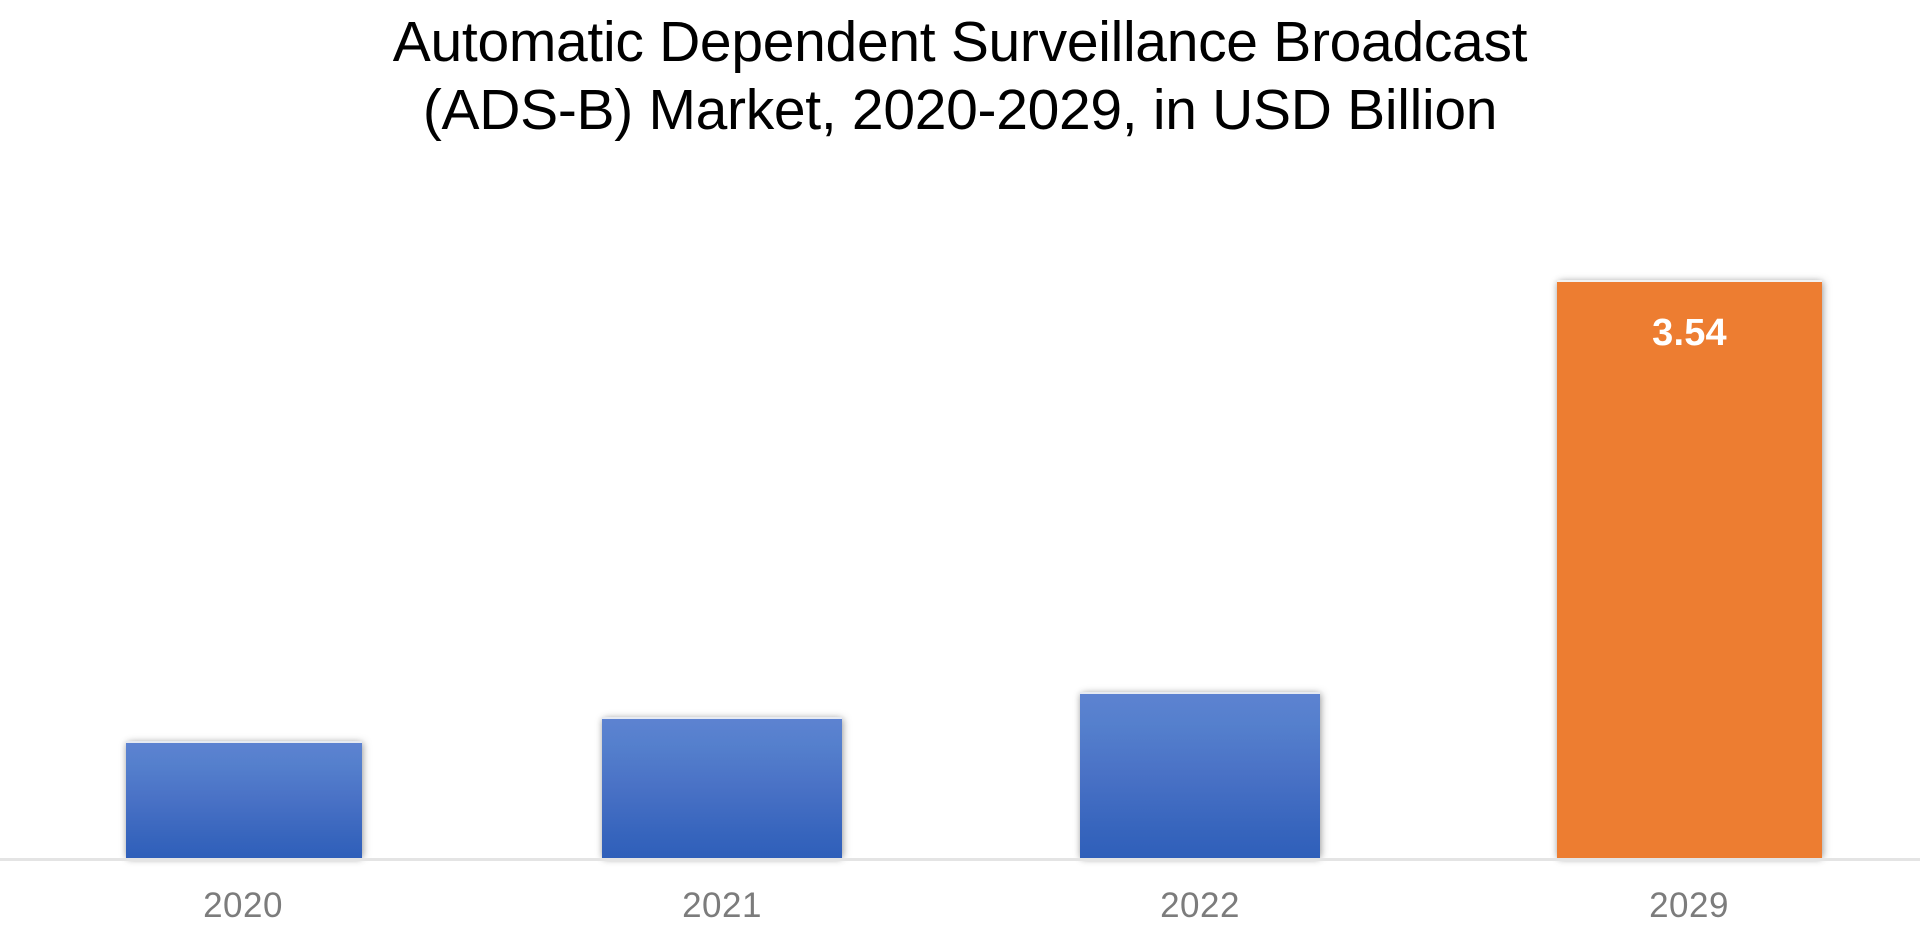  What do you see at coordinates (1200, 905) in the screenshot?
I see `x-axis-label-2022: 2022` at bounding box center [1200, 905].